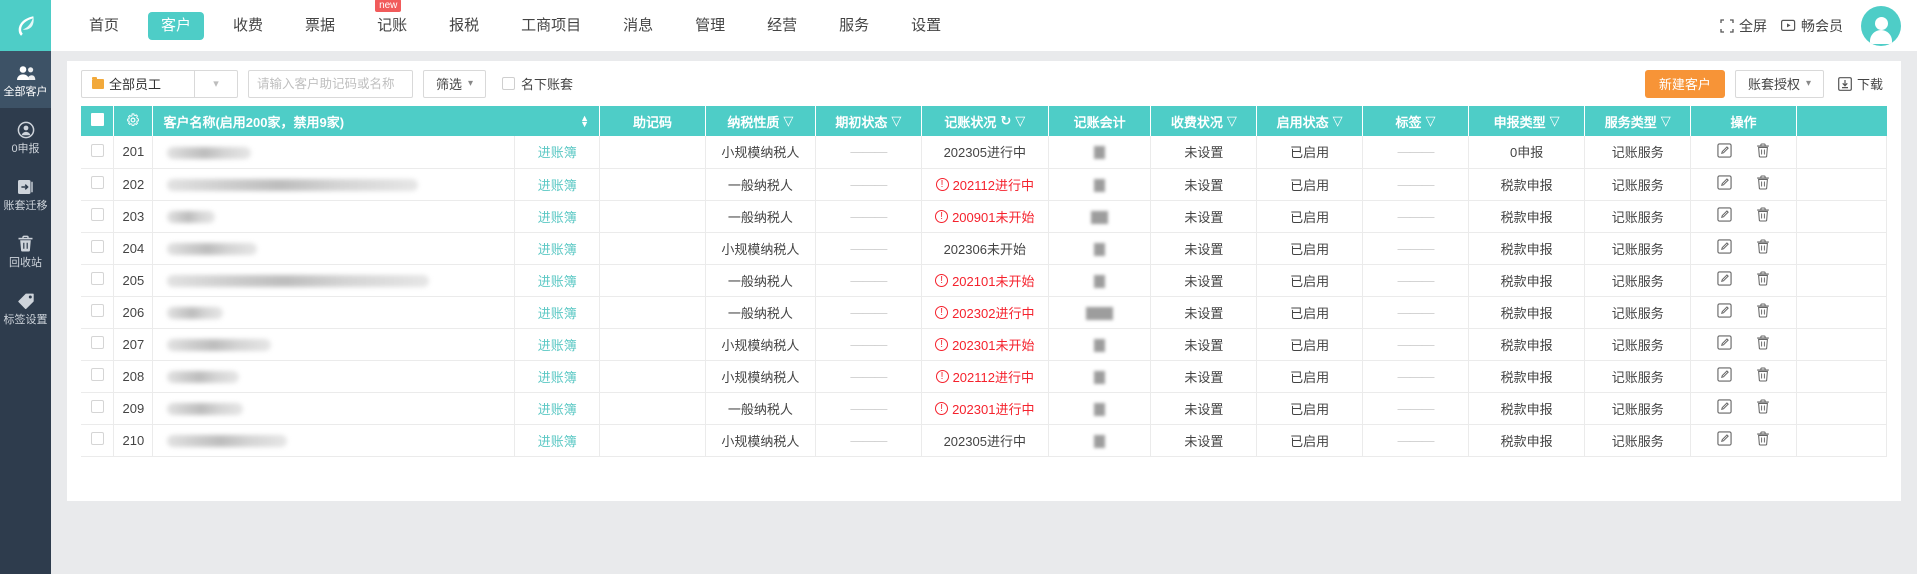  Describe the element at coordinates (98, 121) in the screenshot. I see `select-all-header` at that location.